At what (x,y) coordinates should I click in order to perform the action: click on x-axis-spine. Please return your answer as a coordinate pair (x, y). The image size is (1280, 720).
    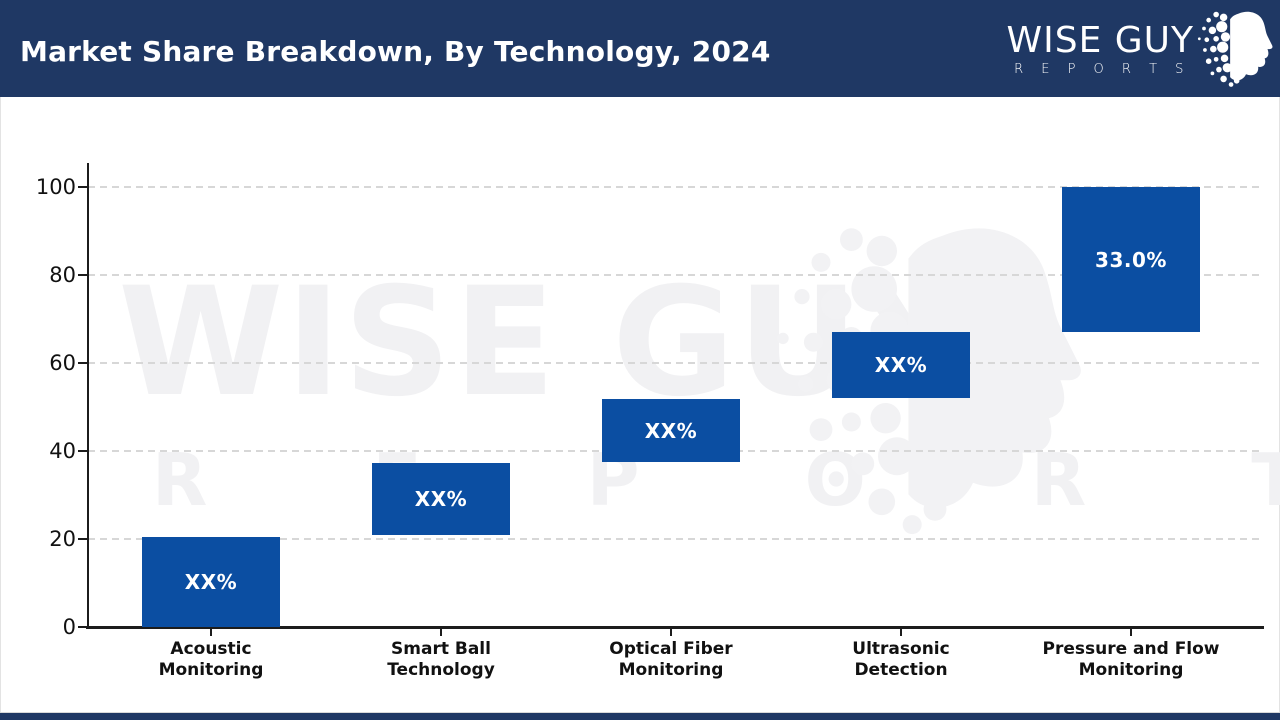
    Looking at the image, I should click on (675, 627).